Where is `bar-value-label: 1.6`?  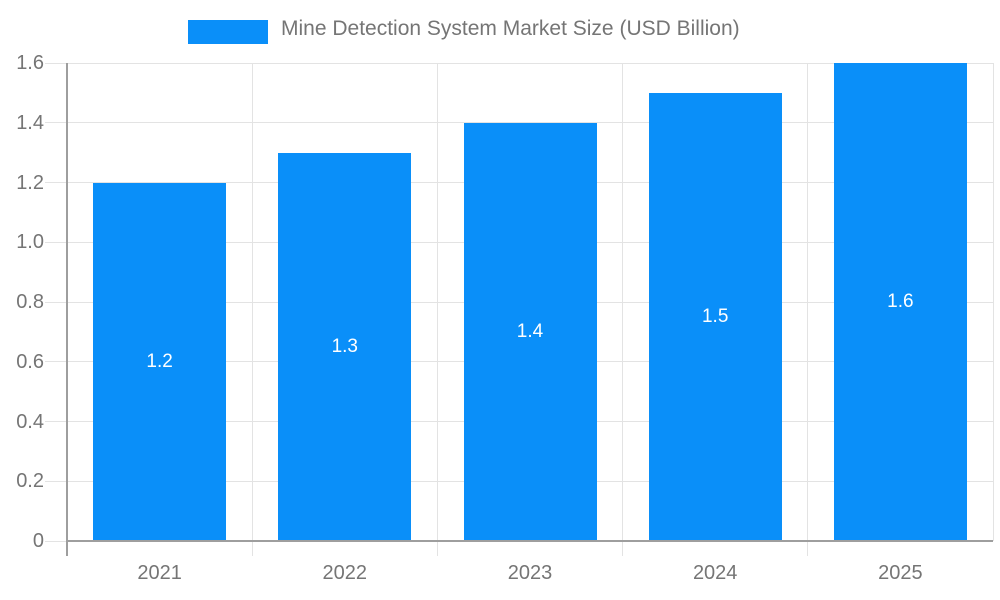 bar-value-label: 1.6 is located at coordinates (900, 301).